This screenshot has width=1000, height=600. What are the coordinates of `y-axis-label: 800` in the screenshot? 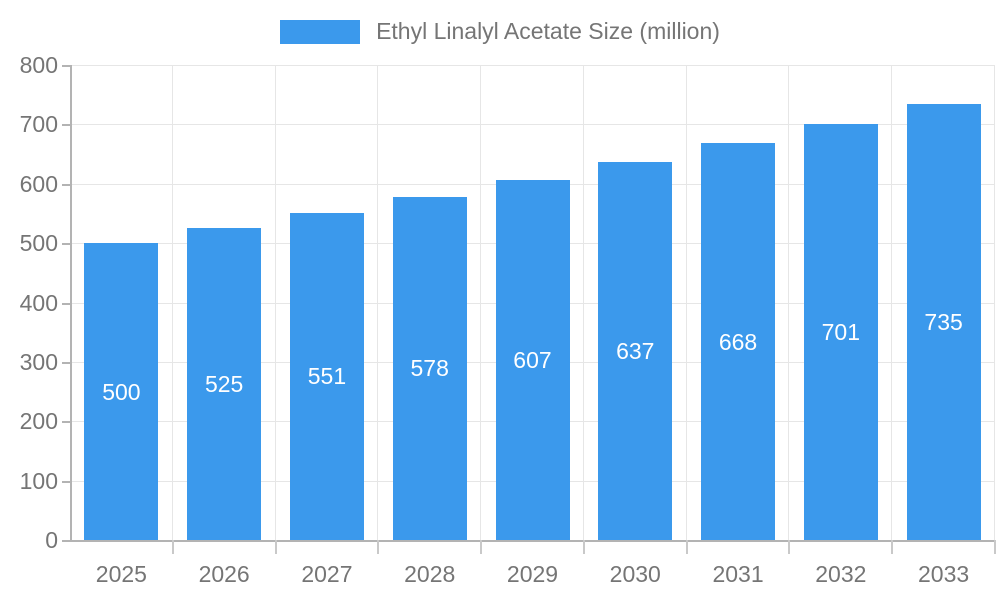 It's located at (38, 65).